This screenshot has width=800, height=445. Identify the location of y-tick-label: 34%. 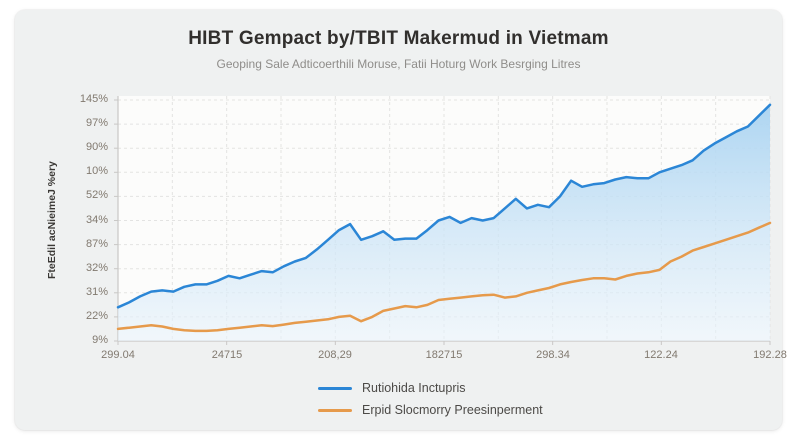
(96, 220).